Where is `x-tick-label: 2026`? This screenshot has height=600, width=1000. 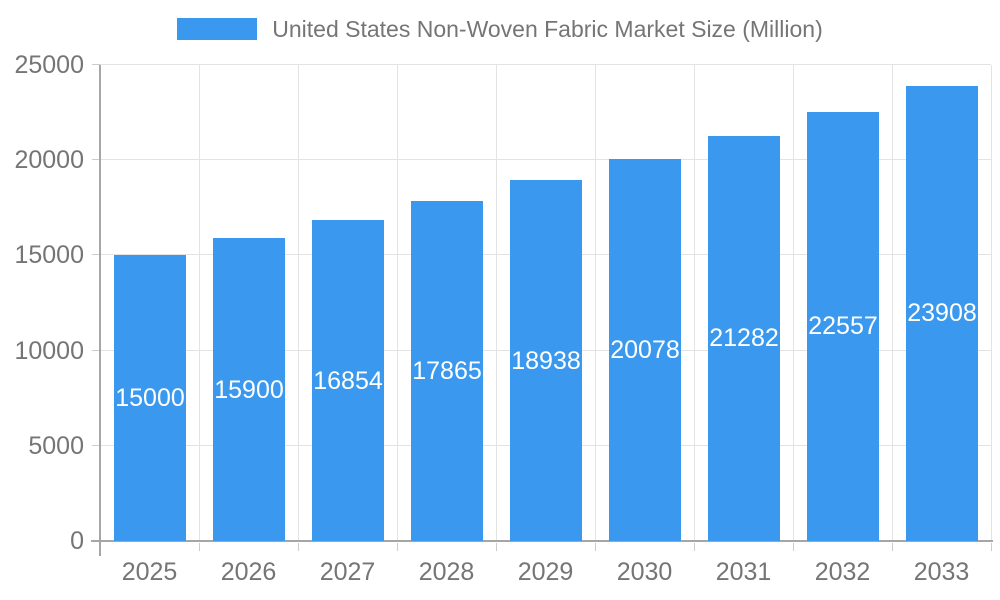
x-tick-label: 2026 is located at coordinates (248, 572).